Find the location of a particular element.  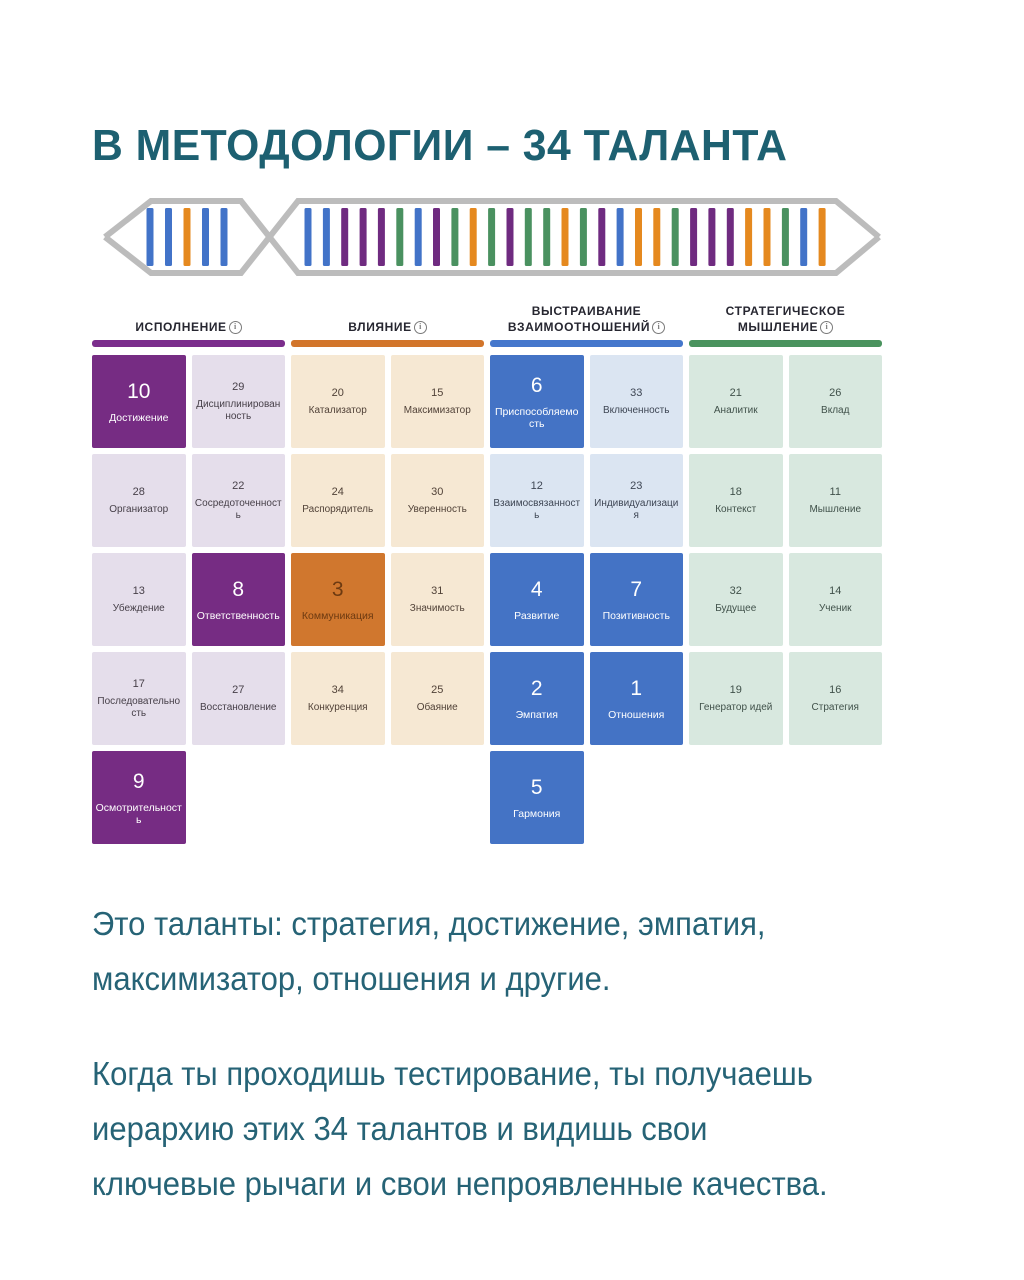

tile-25: 25 Обаяние is located at coordinates (437, 698).